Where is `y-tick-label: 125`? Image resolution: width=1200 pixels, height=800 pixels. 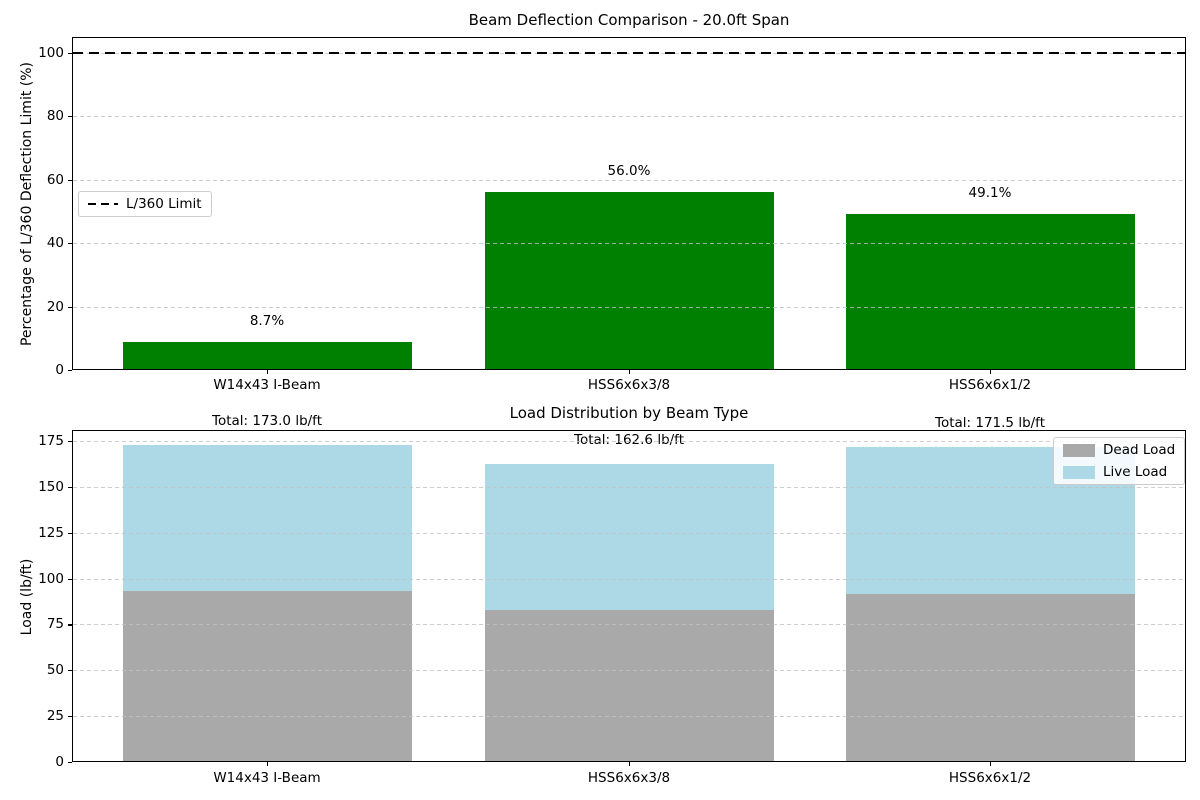 y-tick-label: 125 is located at coordinates (51, 532).